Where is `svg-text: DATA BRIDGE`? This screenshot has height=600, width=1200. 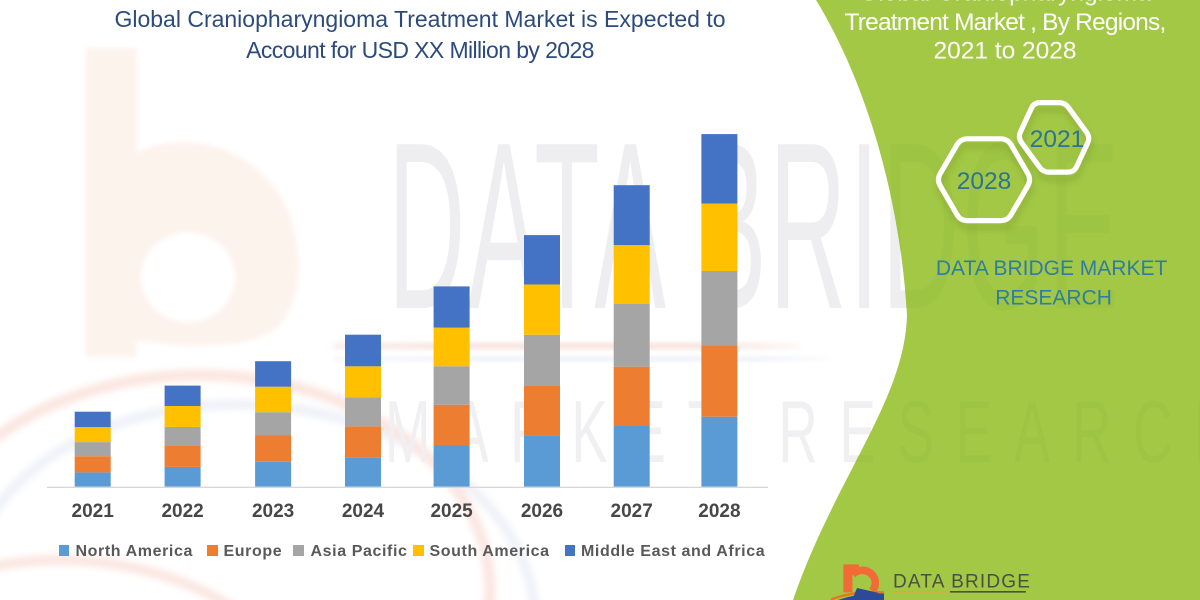 svg-text: DATA BRIDGE is located at coordinates (962, 582).